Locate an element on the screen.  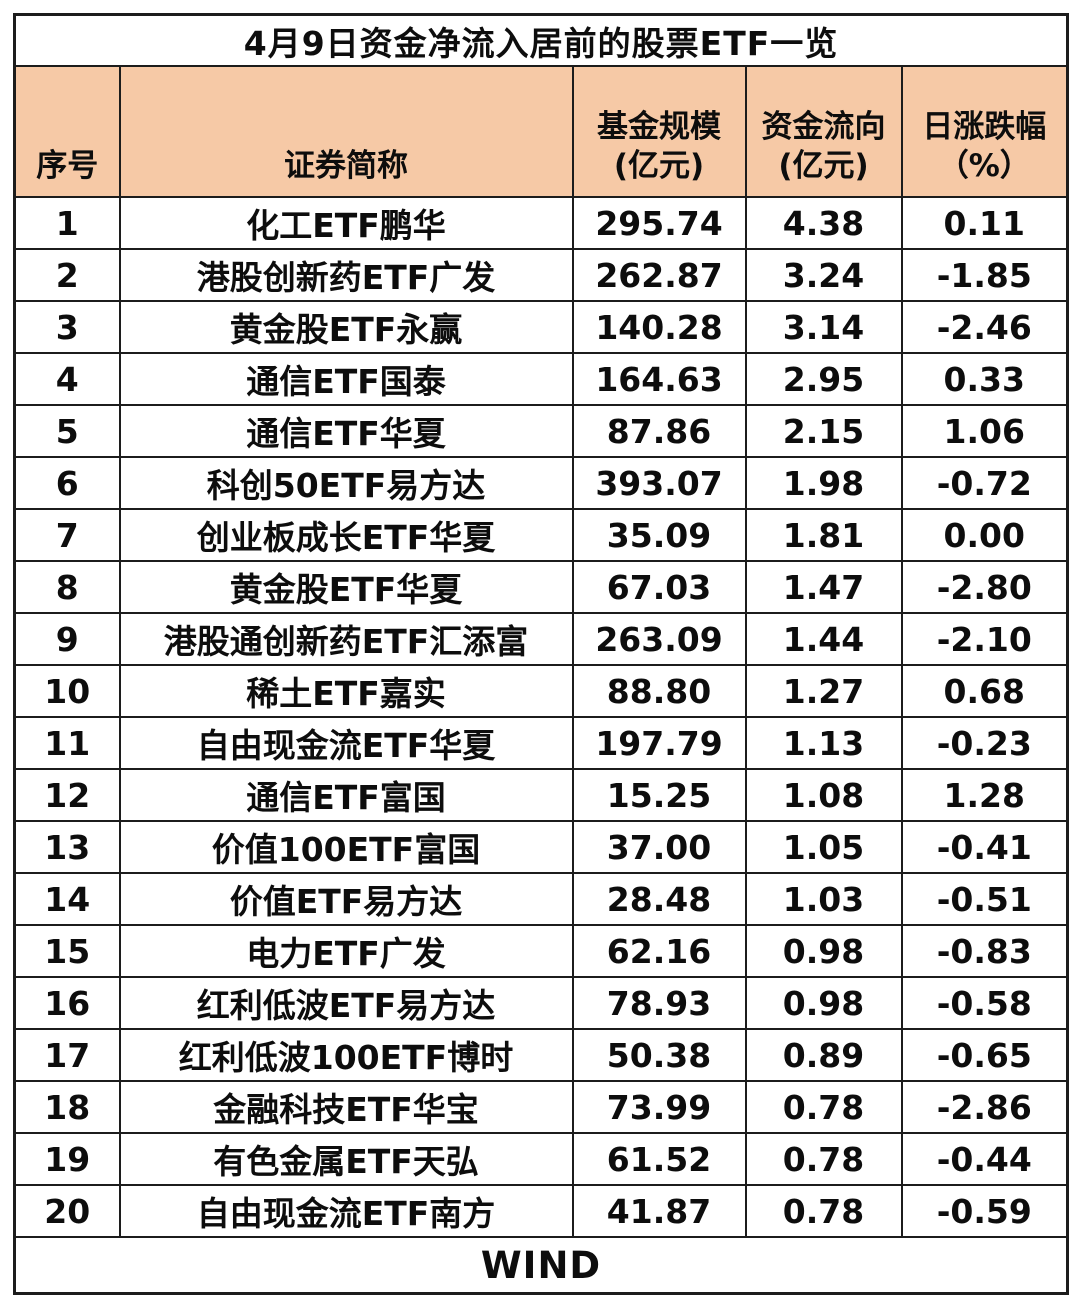
cell-change: 1.28 is located at coordinates (984, 795).